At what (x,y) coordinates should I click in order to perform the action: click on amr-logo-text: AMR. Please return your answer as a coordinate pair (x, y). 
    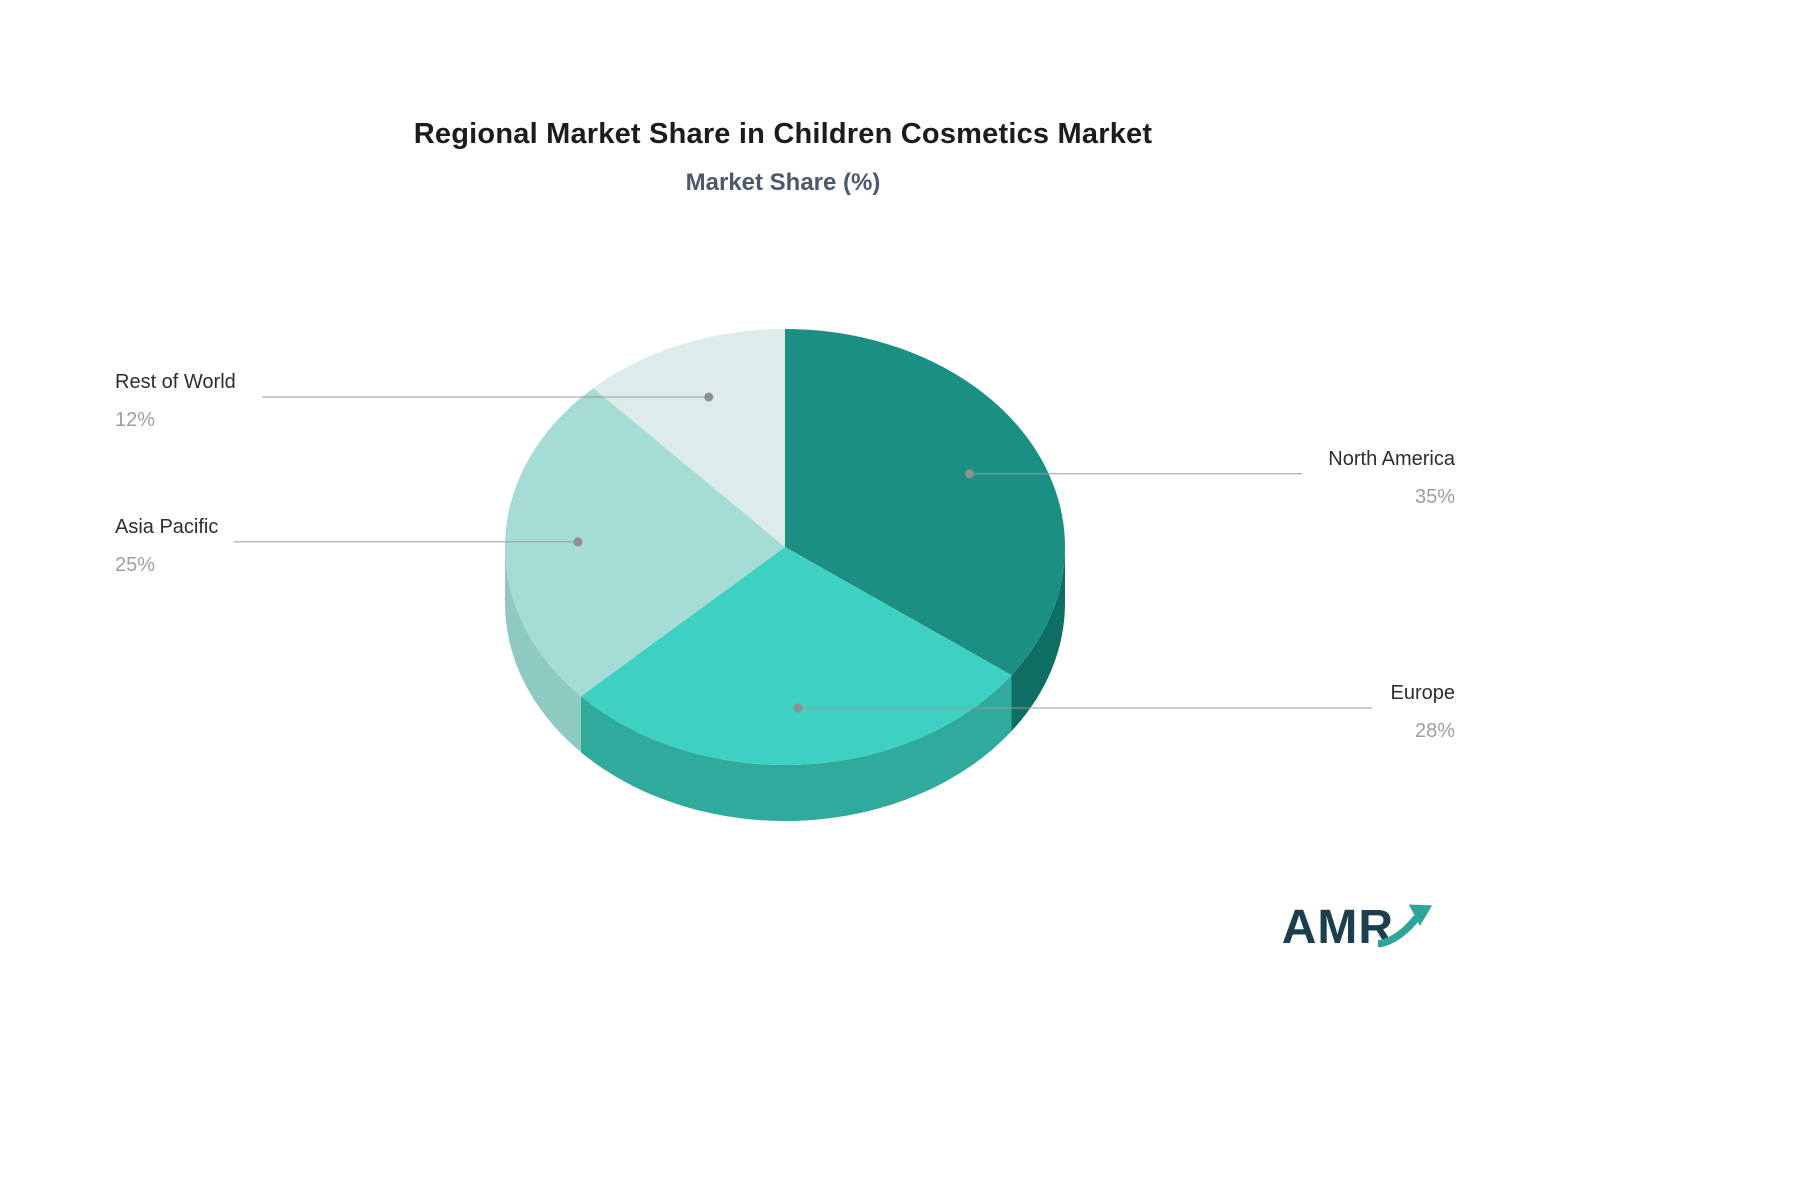
    Looking at the image, I should click on (1337, 927).